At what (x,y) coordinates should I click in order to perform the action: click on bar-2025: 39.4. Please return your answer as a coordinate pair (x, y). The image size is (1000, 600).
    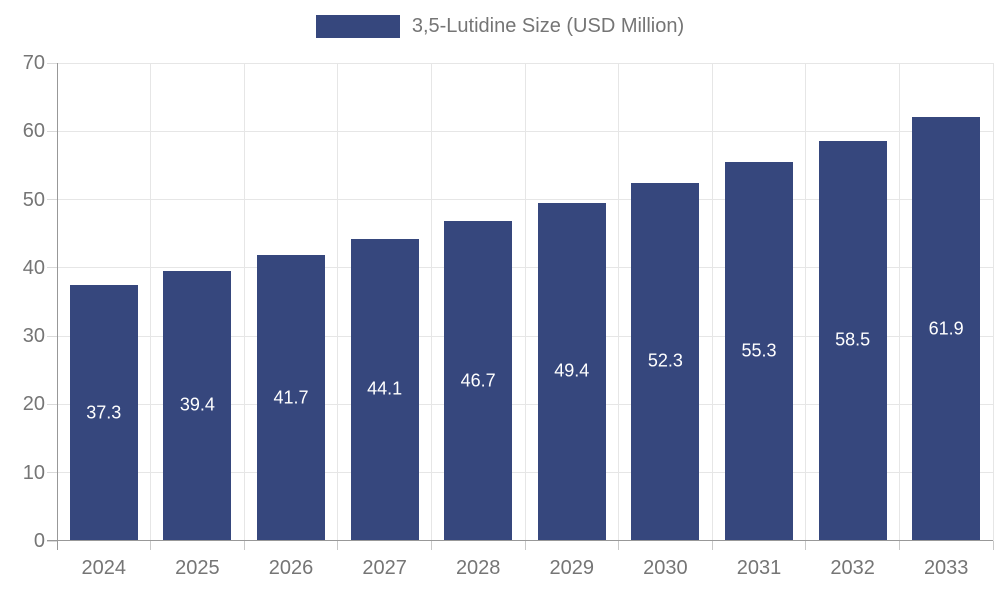
    Looking at the image, I should click on (197, 405).